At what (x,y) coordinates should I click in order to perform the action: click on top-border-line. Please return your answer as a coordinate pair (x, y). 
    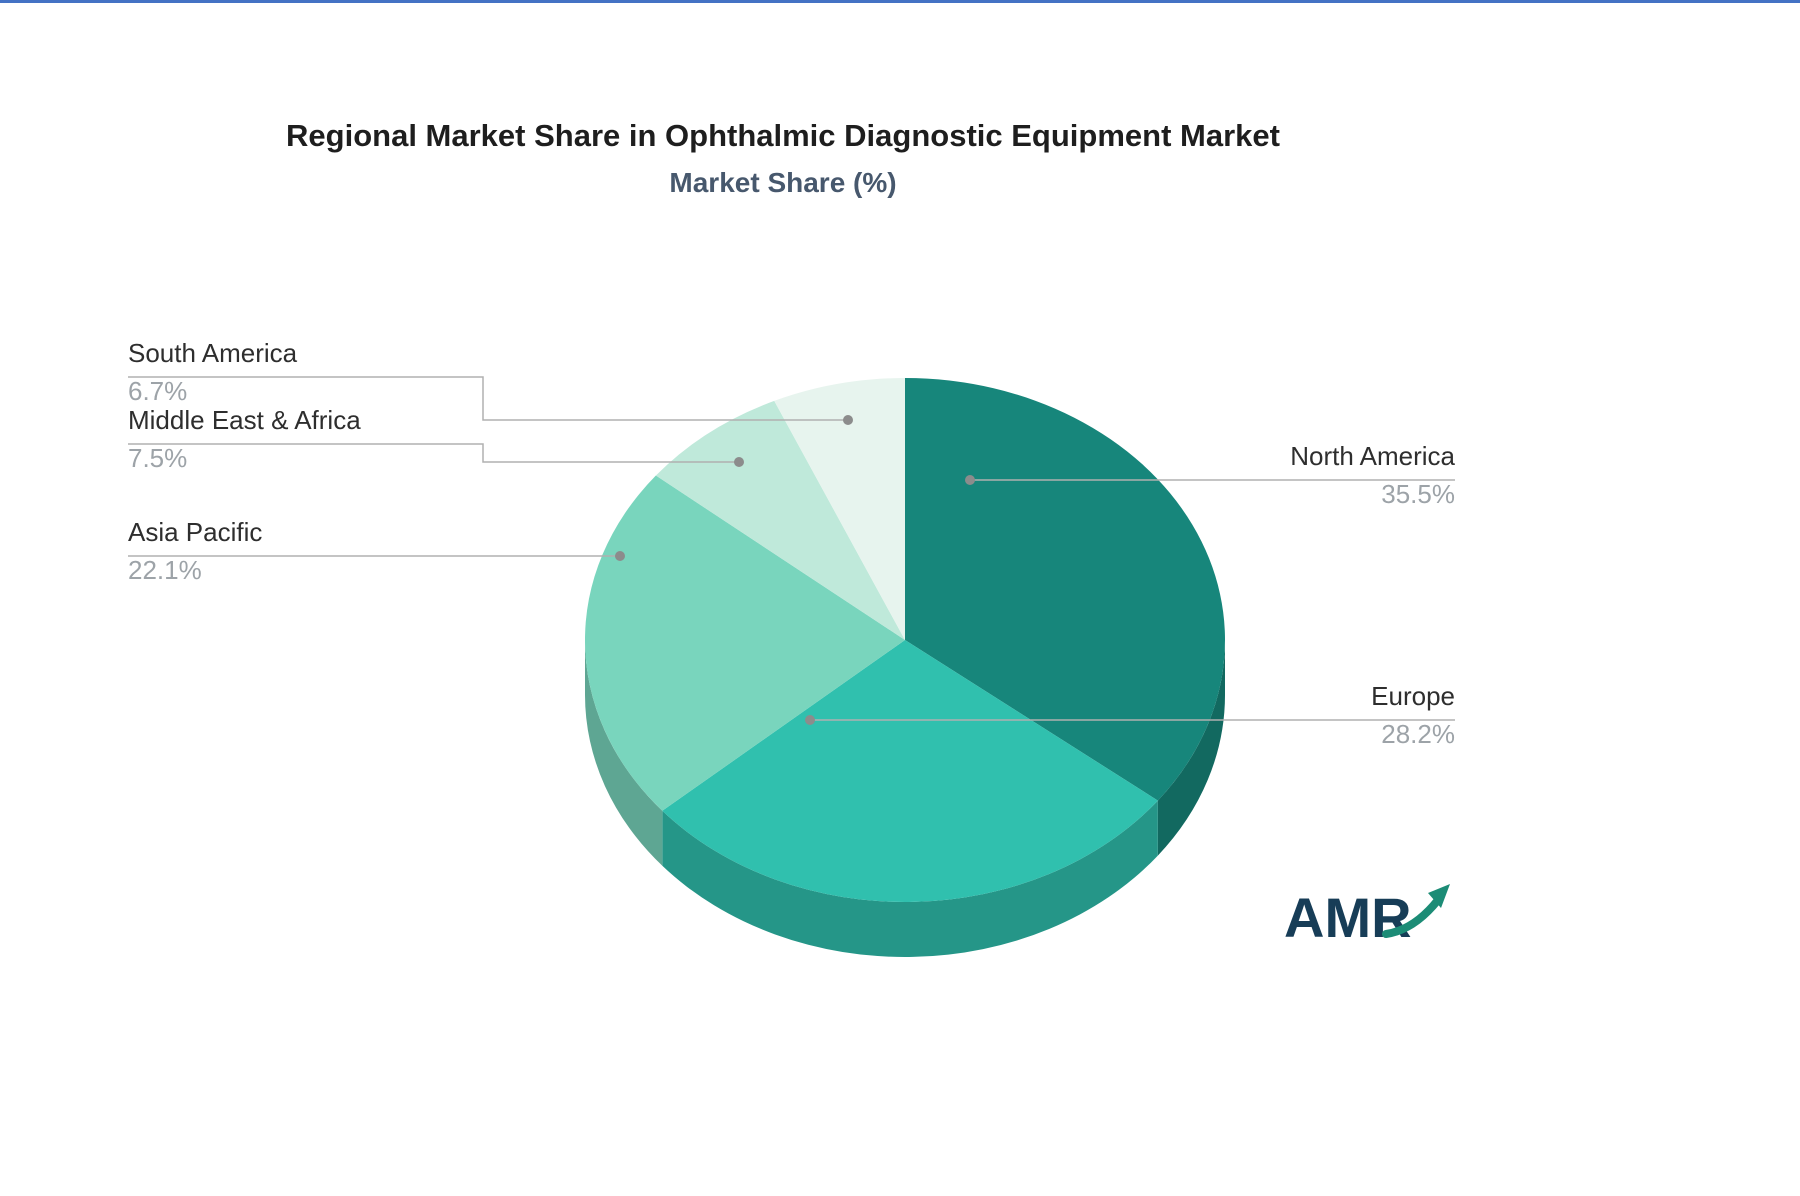
    Looking at the image, I should click on (900, 1).